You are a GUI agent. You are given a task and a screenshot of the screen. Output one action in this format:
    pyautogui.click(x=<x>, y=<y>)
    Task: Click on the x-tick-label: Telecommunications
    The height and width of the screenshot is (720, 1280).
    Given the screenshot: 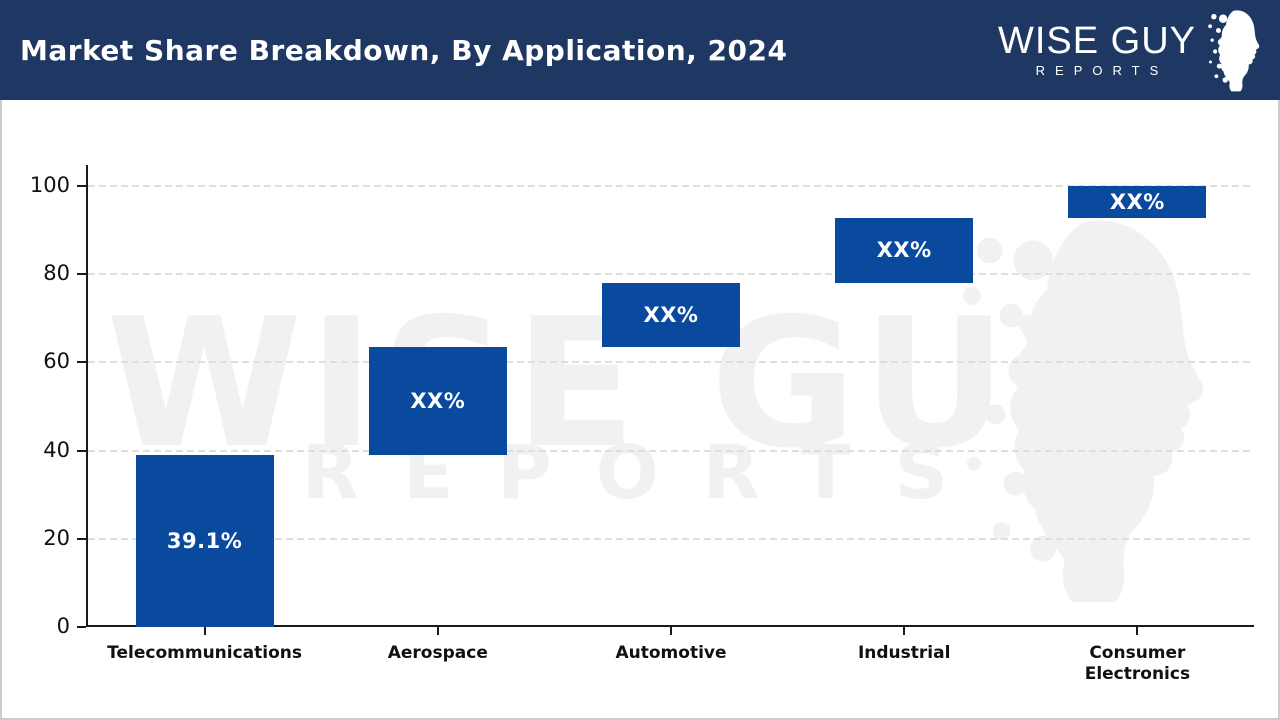 What is the action you would take?
    pyautogui.click(x=205, y=653)
    